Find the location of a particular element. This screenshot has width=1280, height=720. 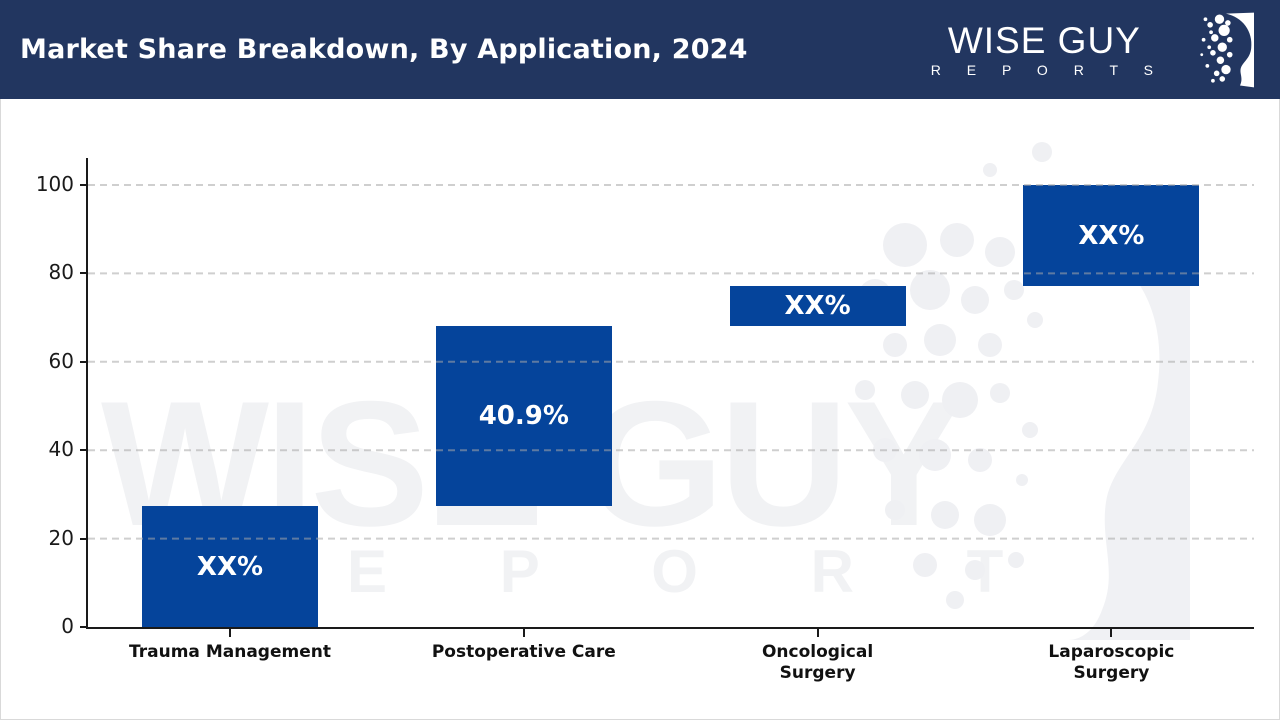

face-dots-icon is located at coordinates (1227, 49).